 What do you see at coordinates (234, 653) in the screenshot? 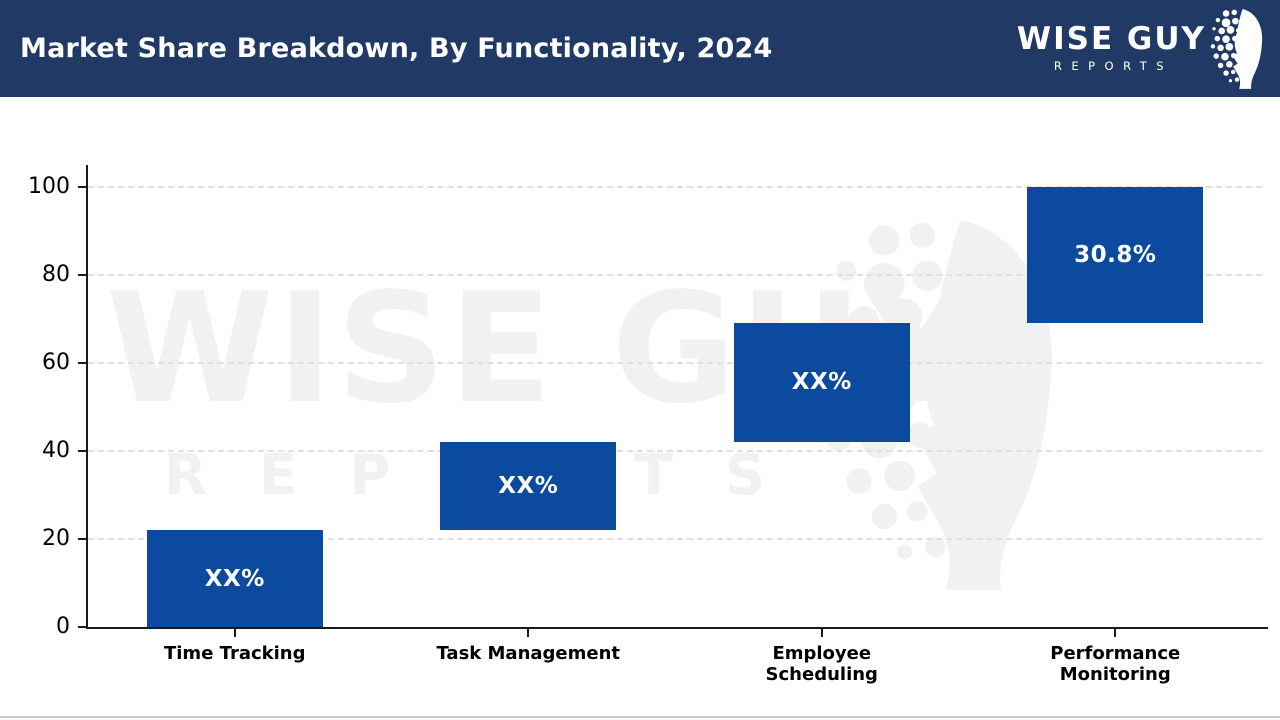
I see `category-label-time-tracking: Time Tracking` at bounding box center [234, 653].